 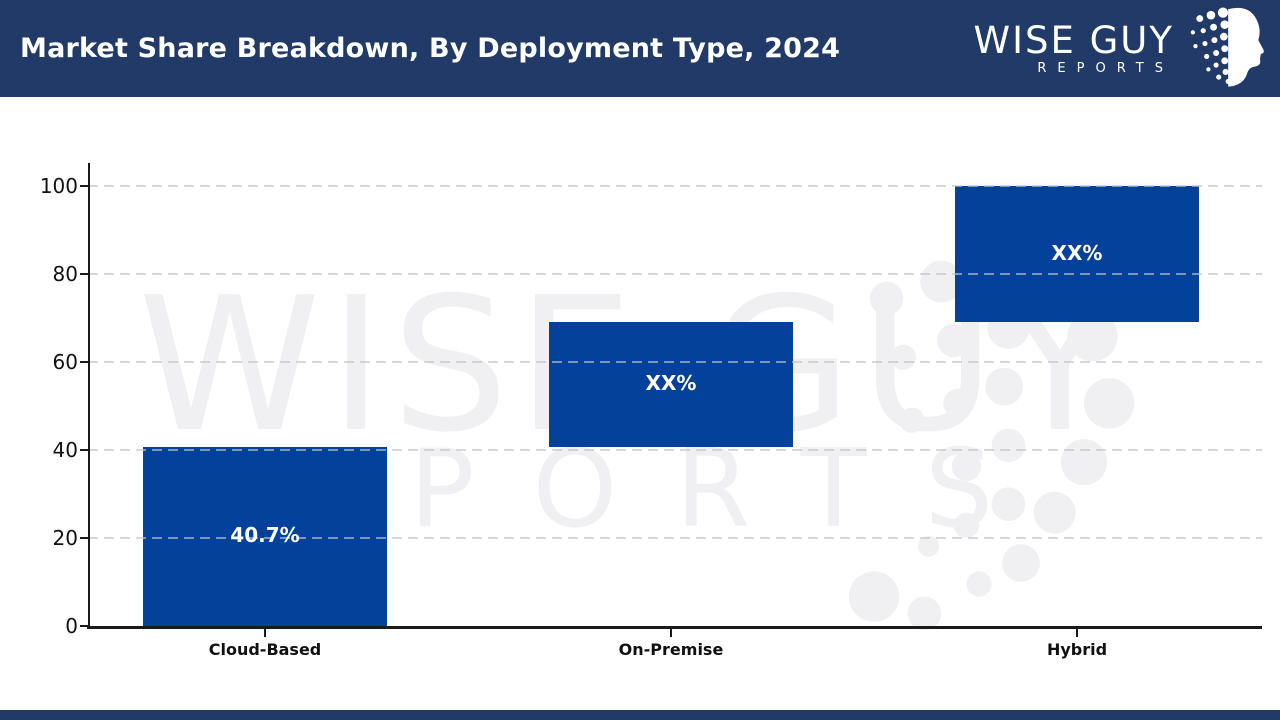 I want to click on dotted-face-logo-icon, so click(x=1223, y=49).